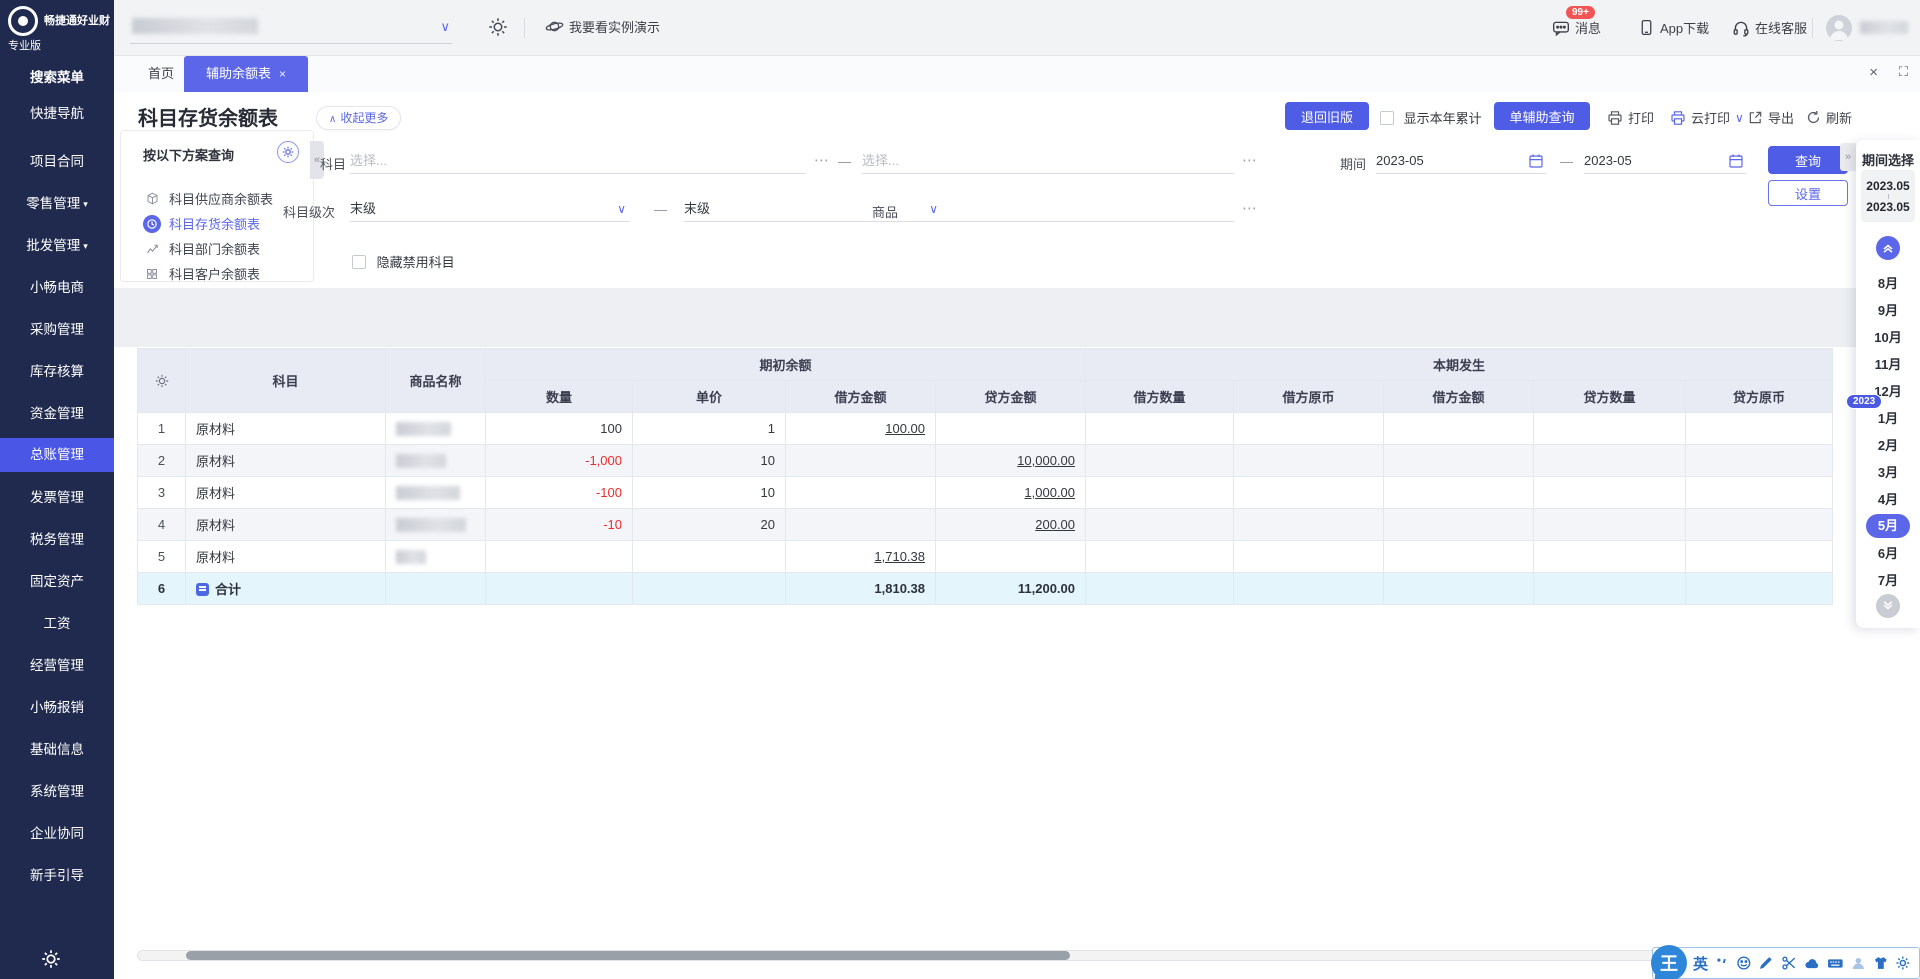 The image size is (1920, 979). Describe the element at coordinates (57, 833) in the screenshot. I see `sidebar-item-collaboration: 企业协同` at that location.